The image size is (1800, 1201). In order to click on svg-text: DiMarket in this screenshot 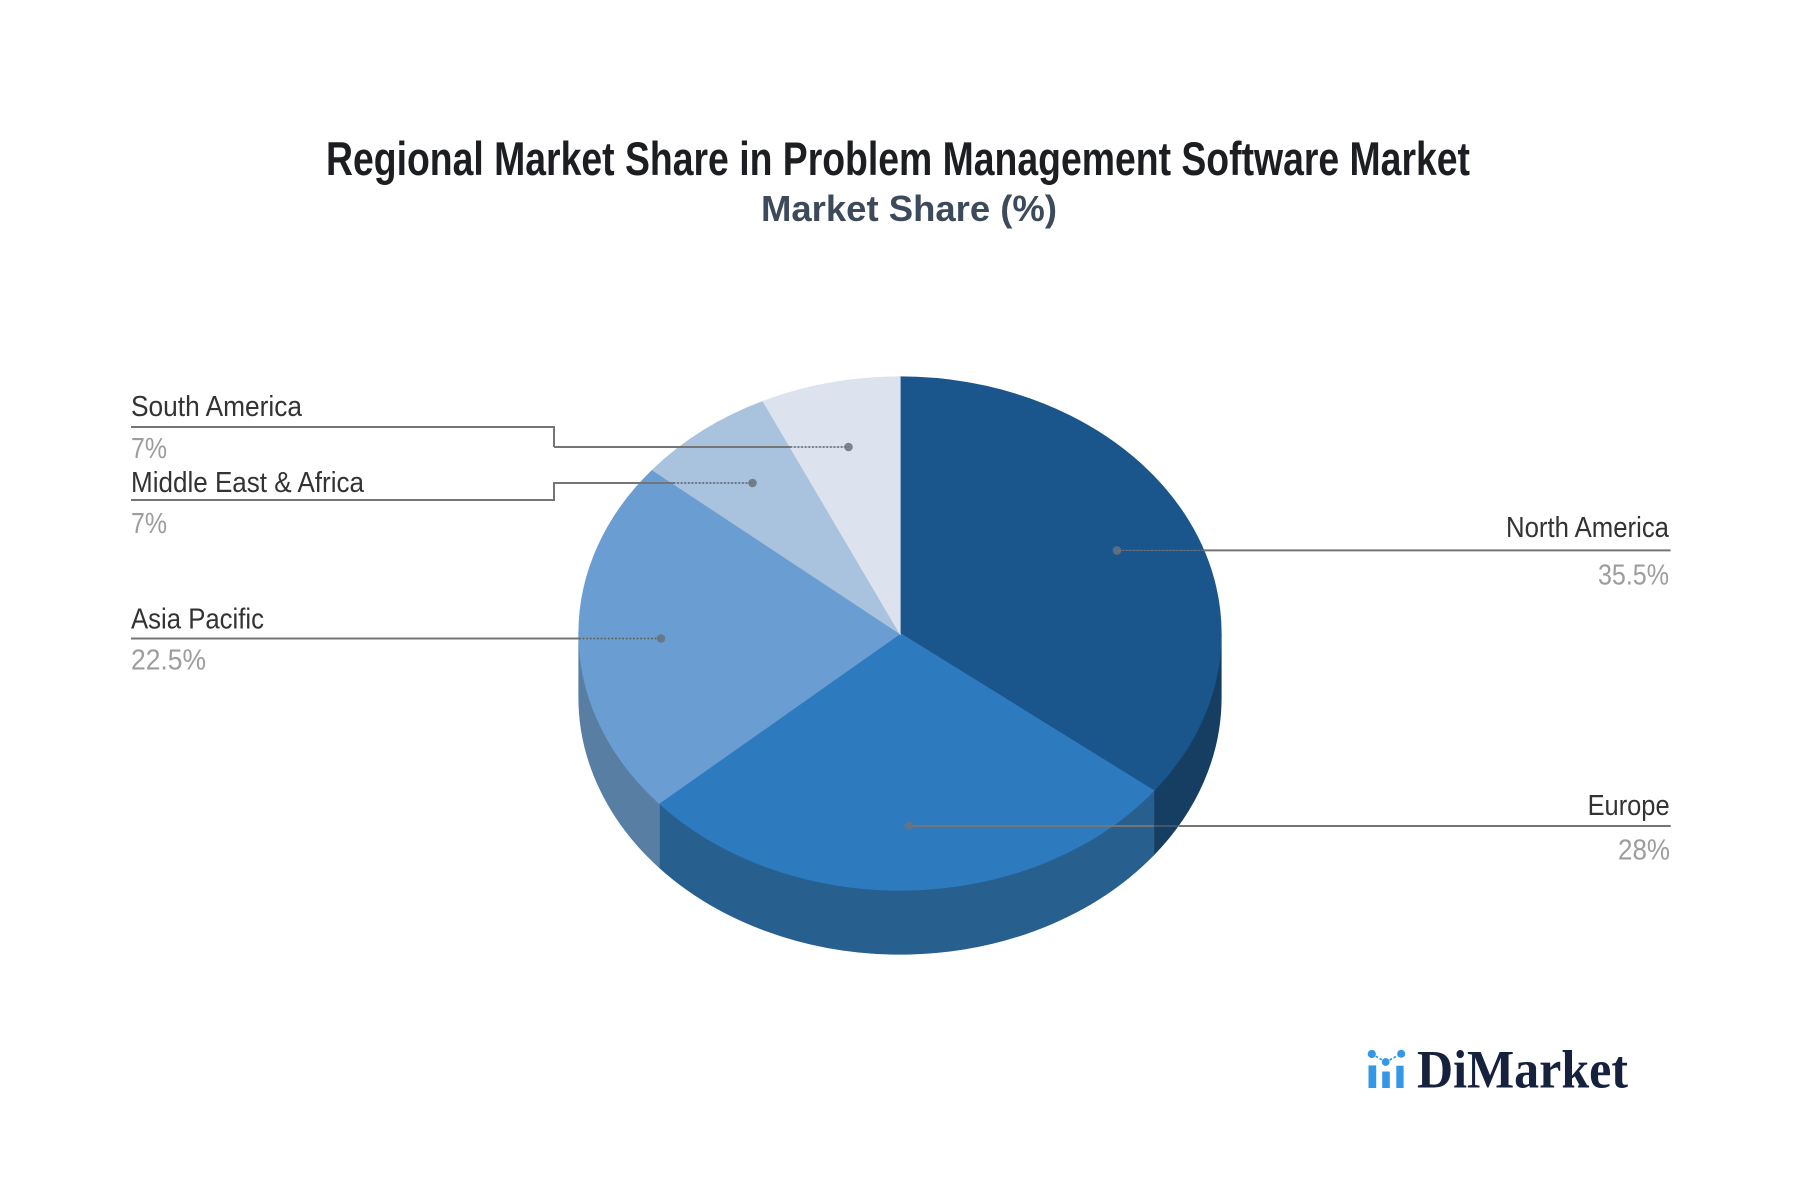, I will do `click(1522, 1070)`.